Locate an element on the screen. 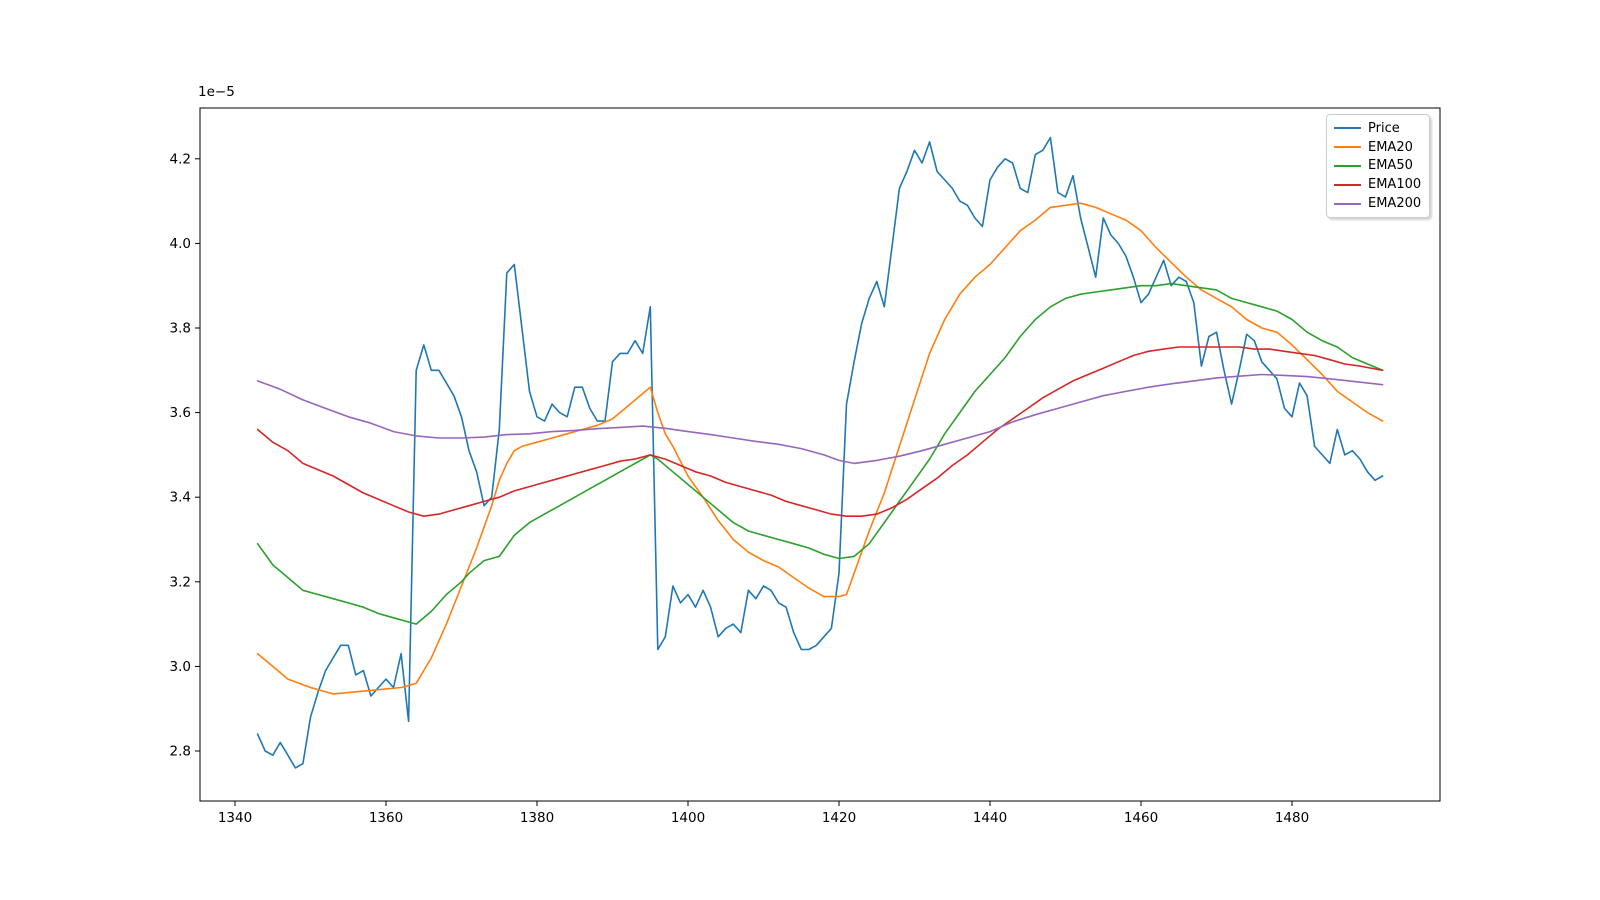 This screenshot has height=900, width=1600. x-tick-label: 1480 is located at coordinates (1292, 818).